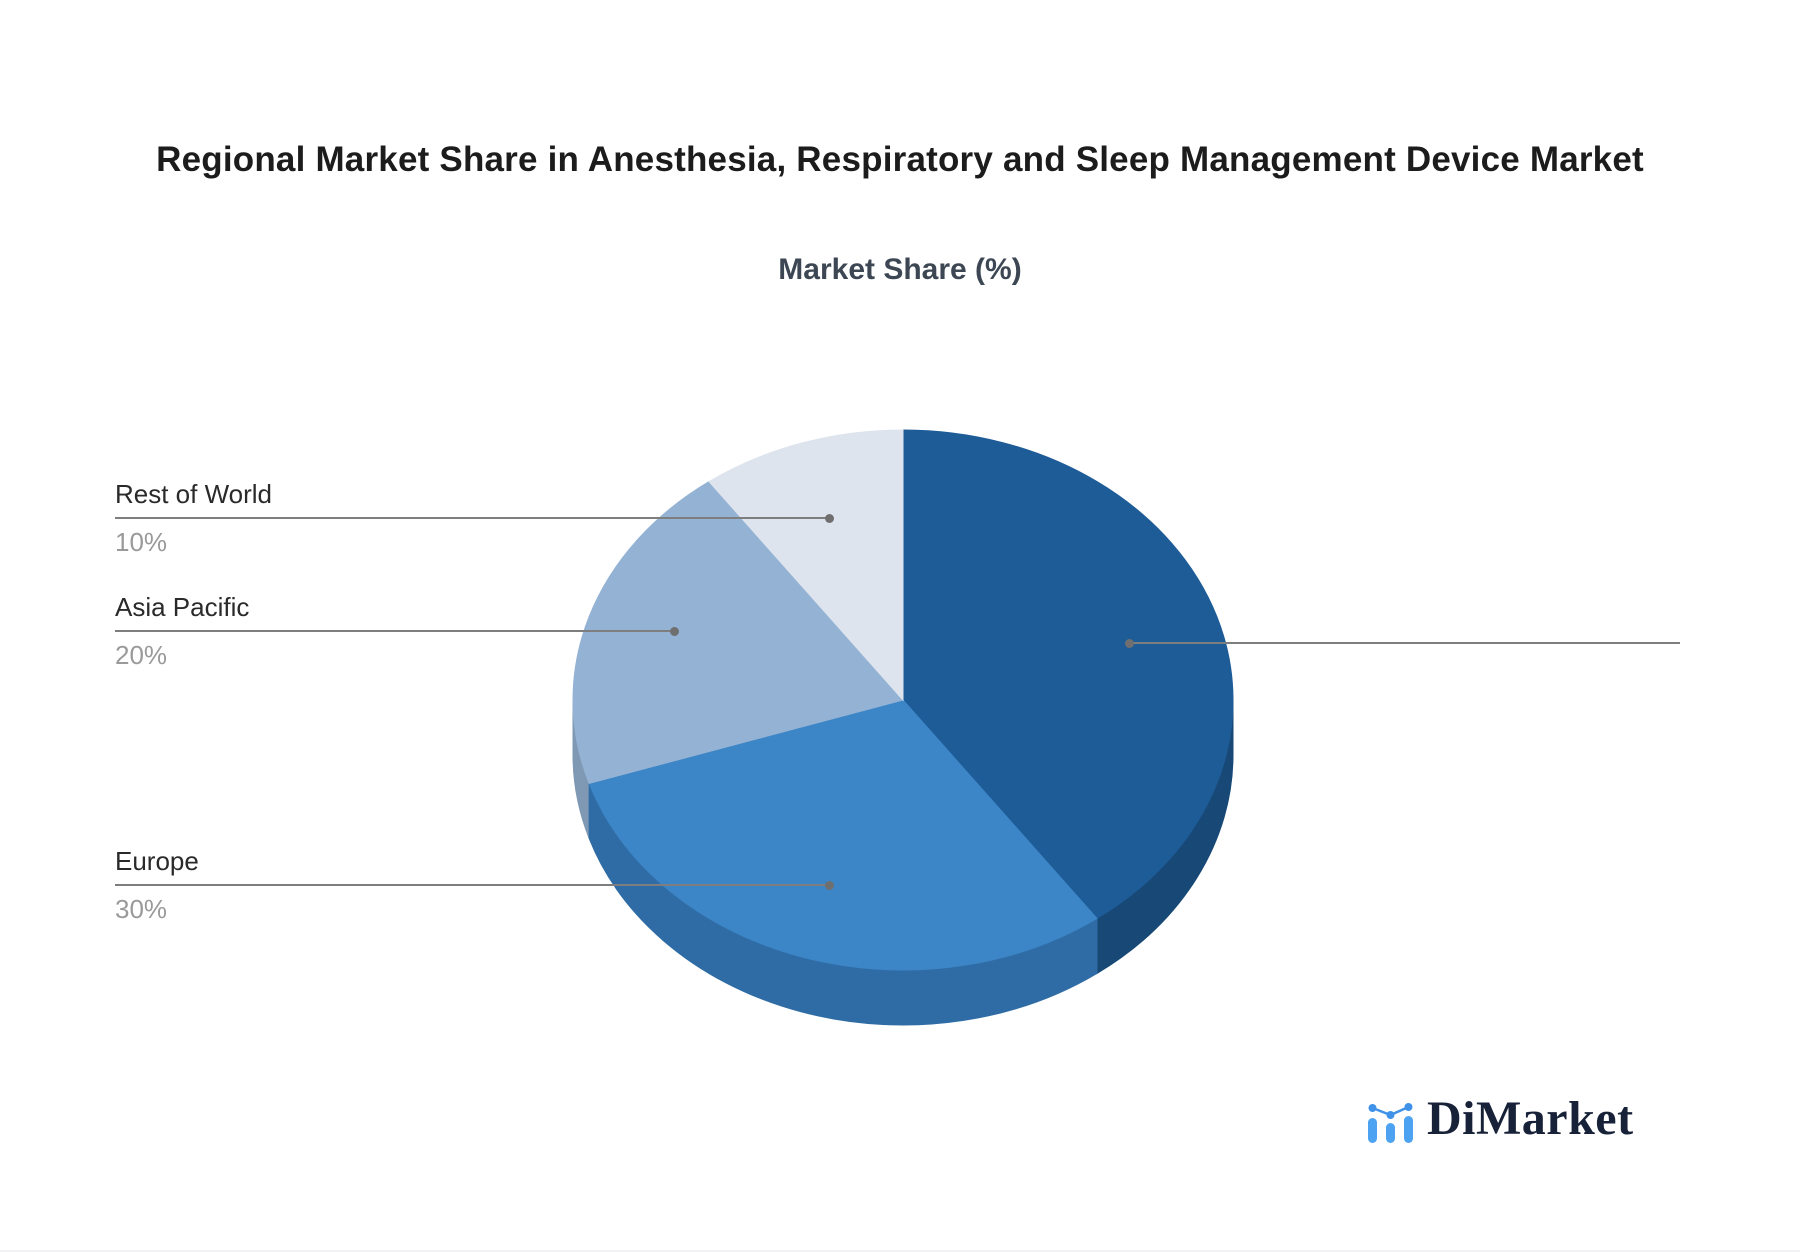 Image resolution: width=1800 pixels, height=1252 pixels. What do you see at coordinates (141, 542) in the screenshot?
I see `slice-value: 10%` at bounding box center [141, 542].